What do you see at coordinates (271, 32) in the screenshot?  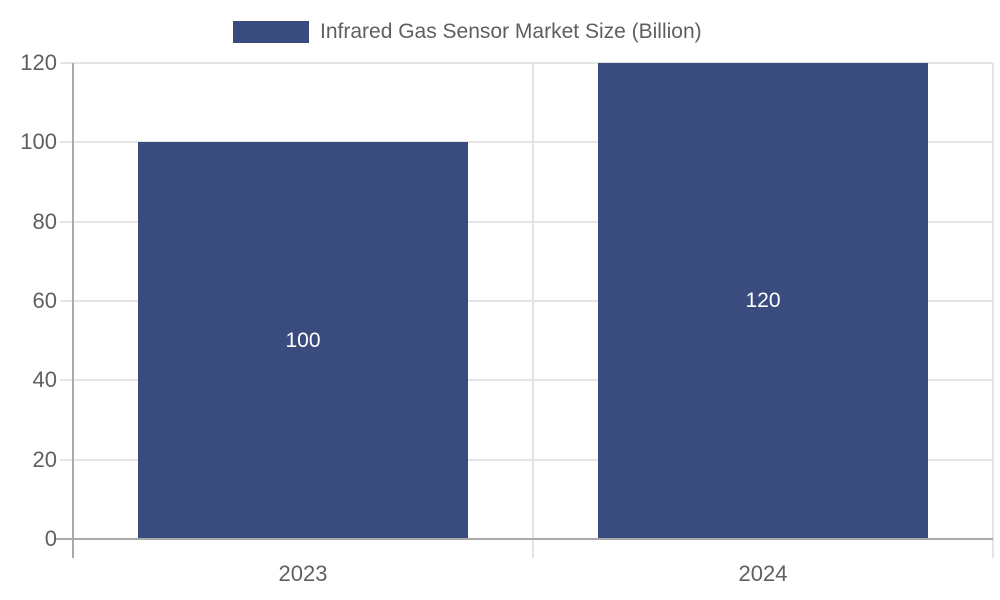 I see `legend-swatch` at bounding box center [271, 32].